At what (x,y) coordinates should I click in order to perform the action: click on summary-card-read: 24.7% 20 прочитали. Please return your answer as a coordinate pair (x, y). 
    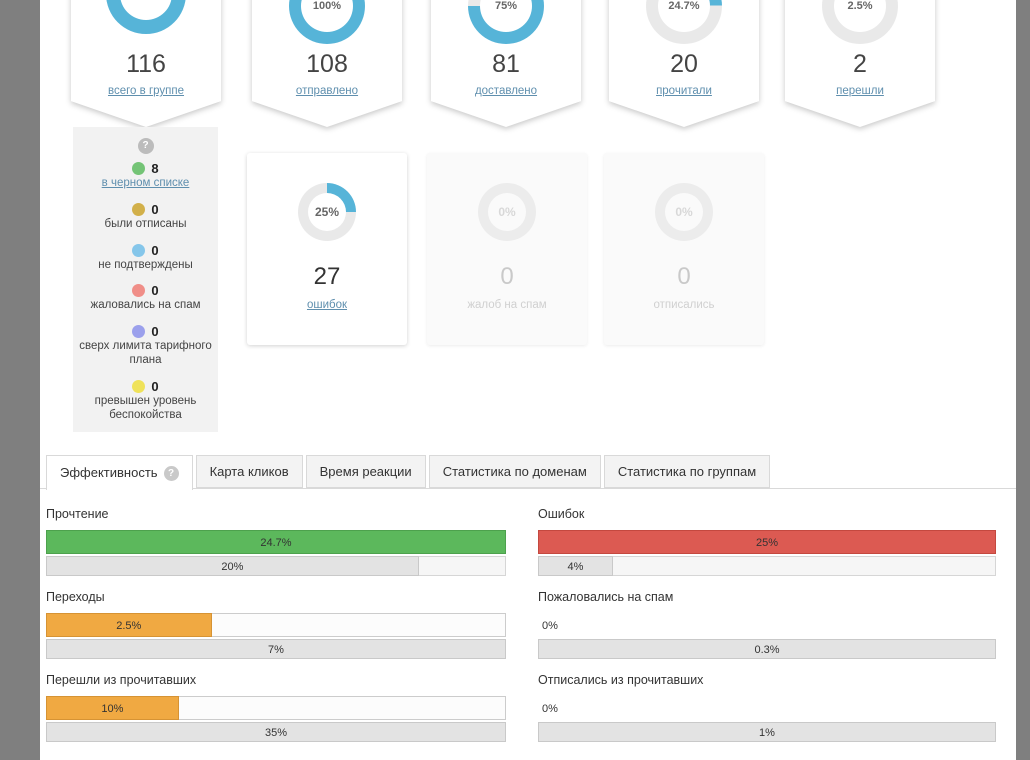
    Looking at the image, I should click on (684, 63).